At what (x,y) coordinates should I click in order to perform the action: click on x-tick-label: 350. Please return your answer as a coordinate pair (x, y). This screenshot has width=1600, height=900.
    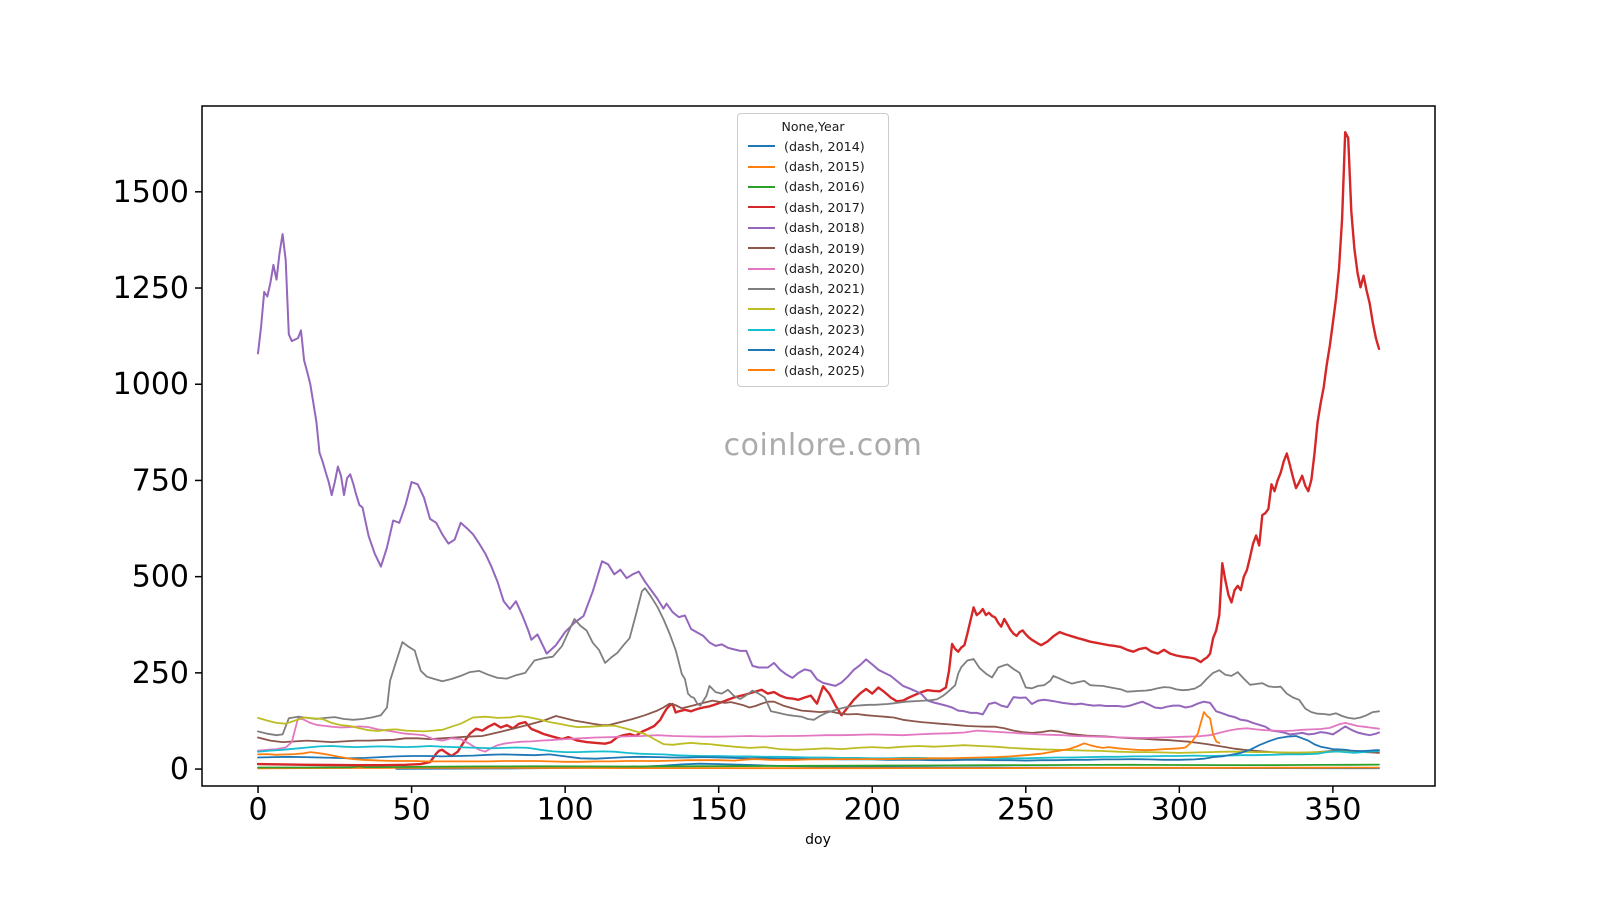
    Looking at the image, I should click on (1332, 810).